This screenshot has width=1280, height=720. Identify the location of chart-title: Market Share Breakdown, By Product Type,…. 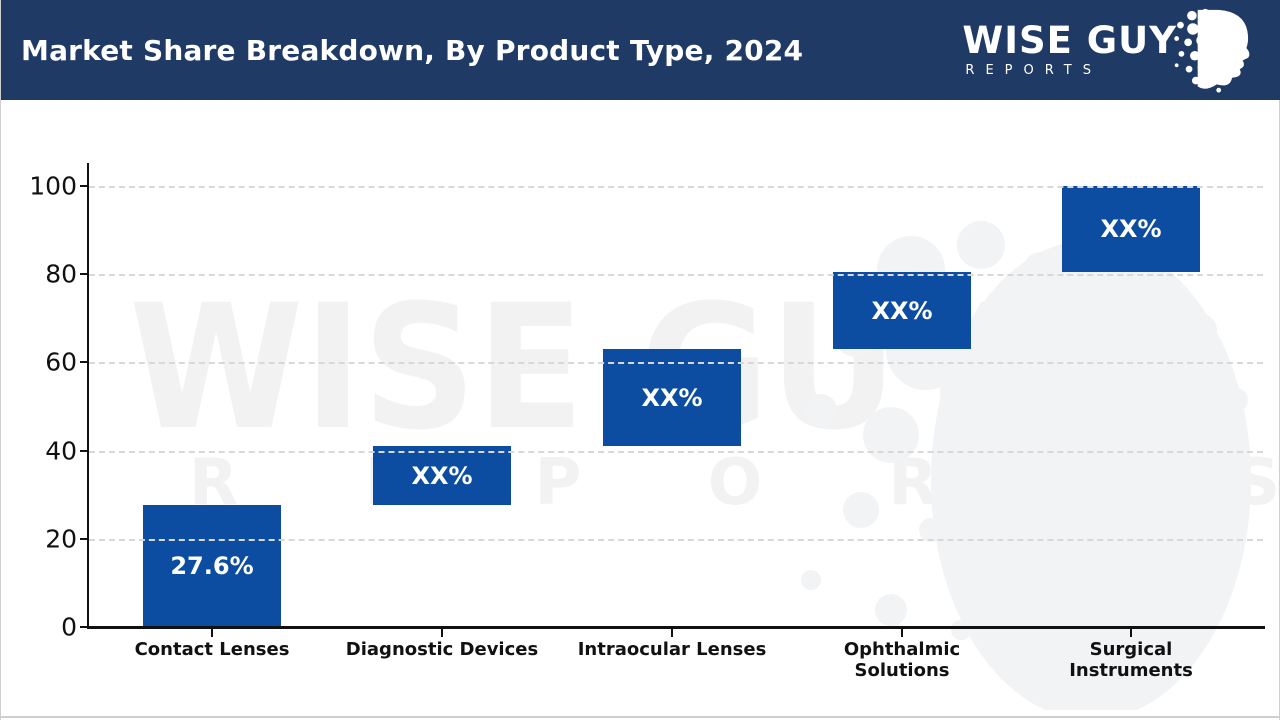
(412, 50).